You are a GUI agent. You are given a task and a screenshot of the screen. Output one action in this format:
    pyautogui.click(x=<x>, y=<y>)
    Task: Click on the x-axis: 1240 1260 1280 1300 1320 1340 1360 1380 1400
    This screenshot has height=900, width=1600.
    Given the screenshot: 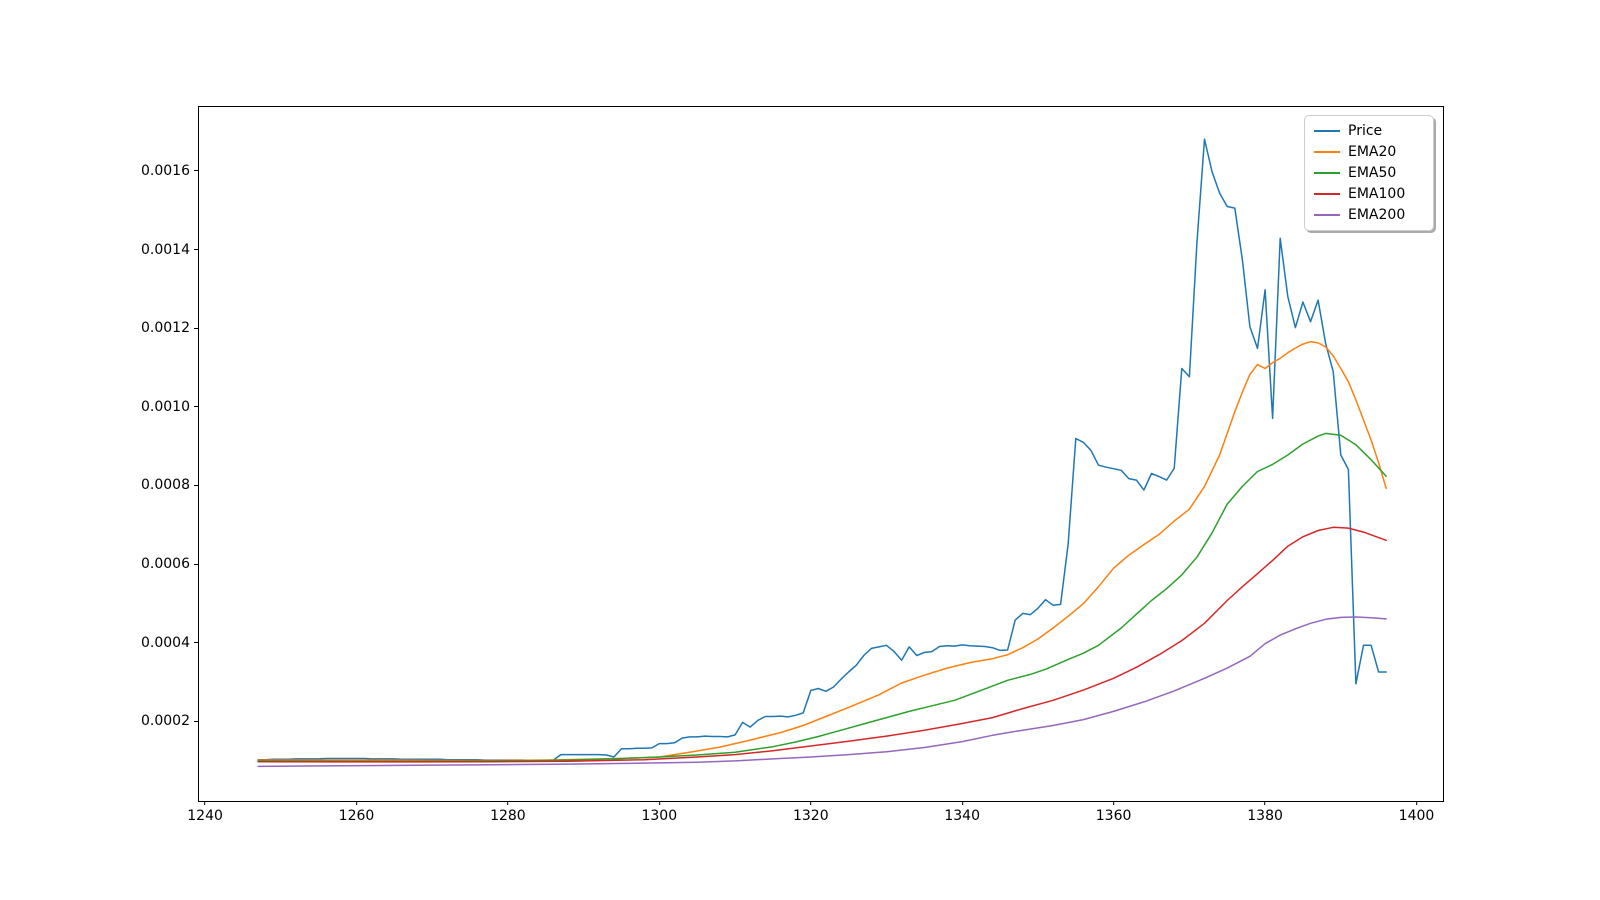 What is the action you would take?
    pyautogui.click(x=815, y=816)
    